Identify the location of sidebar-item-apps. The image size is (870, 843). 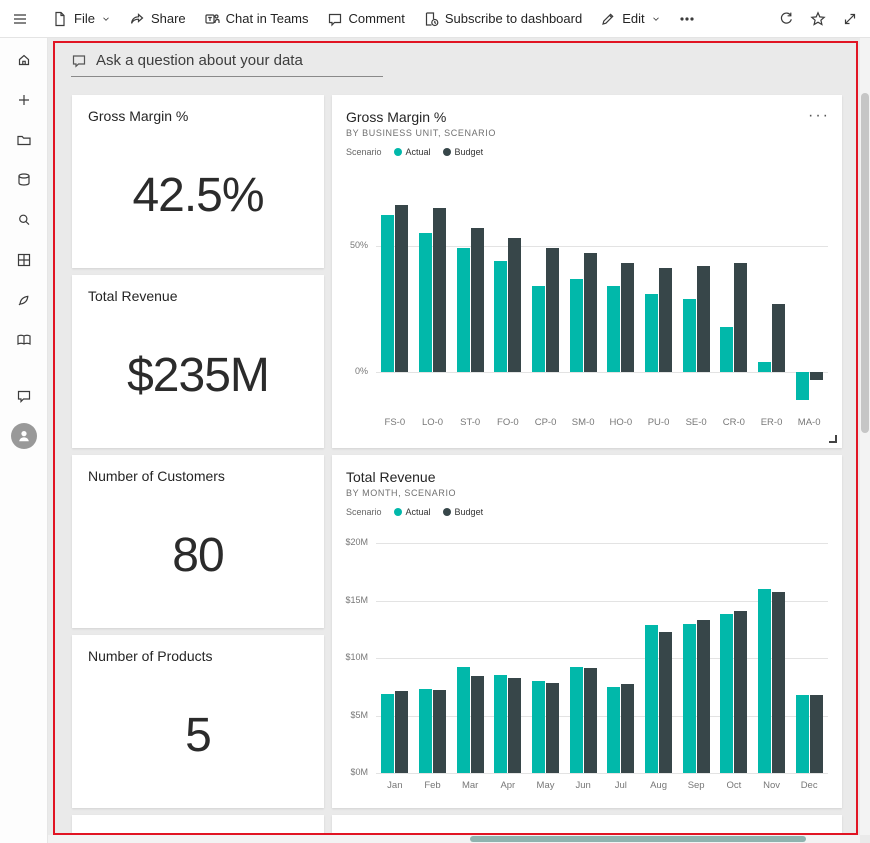
(24, 260).